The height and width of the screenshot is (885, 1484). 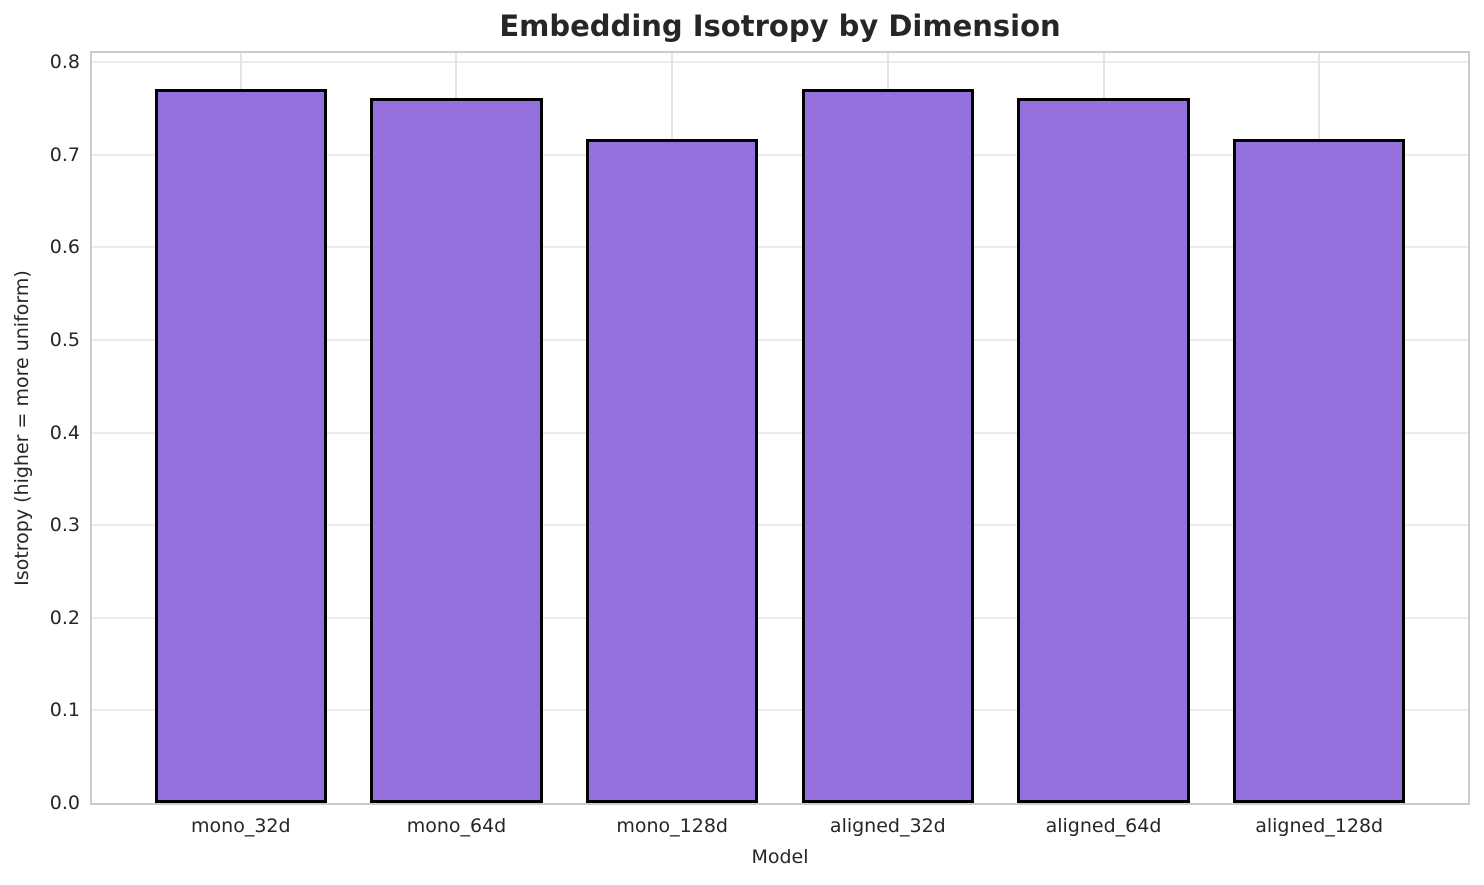 I want to click on y-tick-label: 0.4, so click(x=64, y=432).